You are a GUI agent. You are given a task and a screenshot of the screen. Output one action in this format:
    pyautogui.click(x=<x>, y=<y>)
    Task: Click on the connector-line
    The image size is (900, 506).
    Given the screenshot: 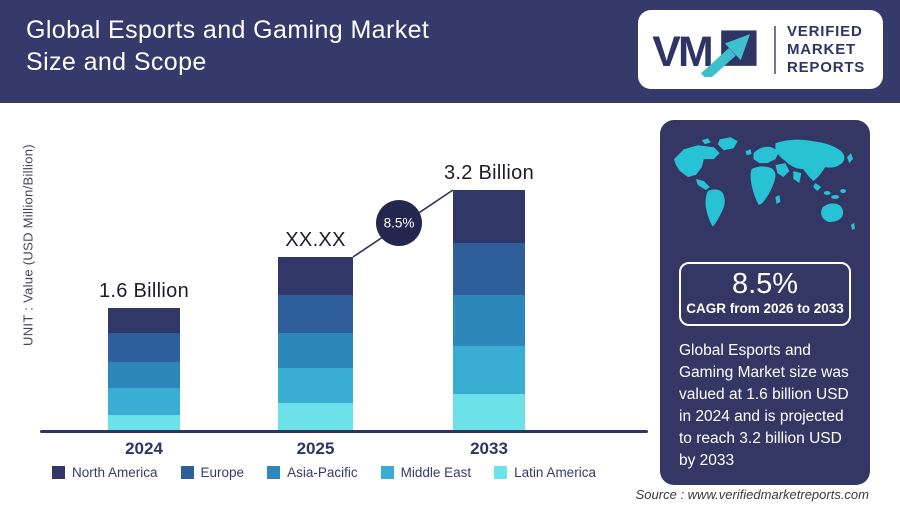 What is the action you would take?
    pyautogui.click(x=403, y=223)
    